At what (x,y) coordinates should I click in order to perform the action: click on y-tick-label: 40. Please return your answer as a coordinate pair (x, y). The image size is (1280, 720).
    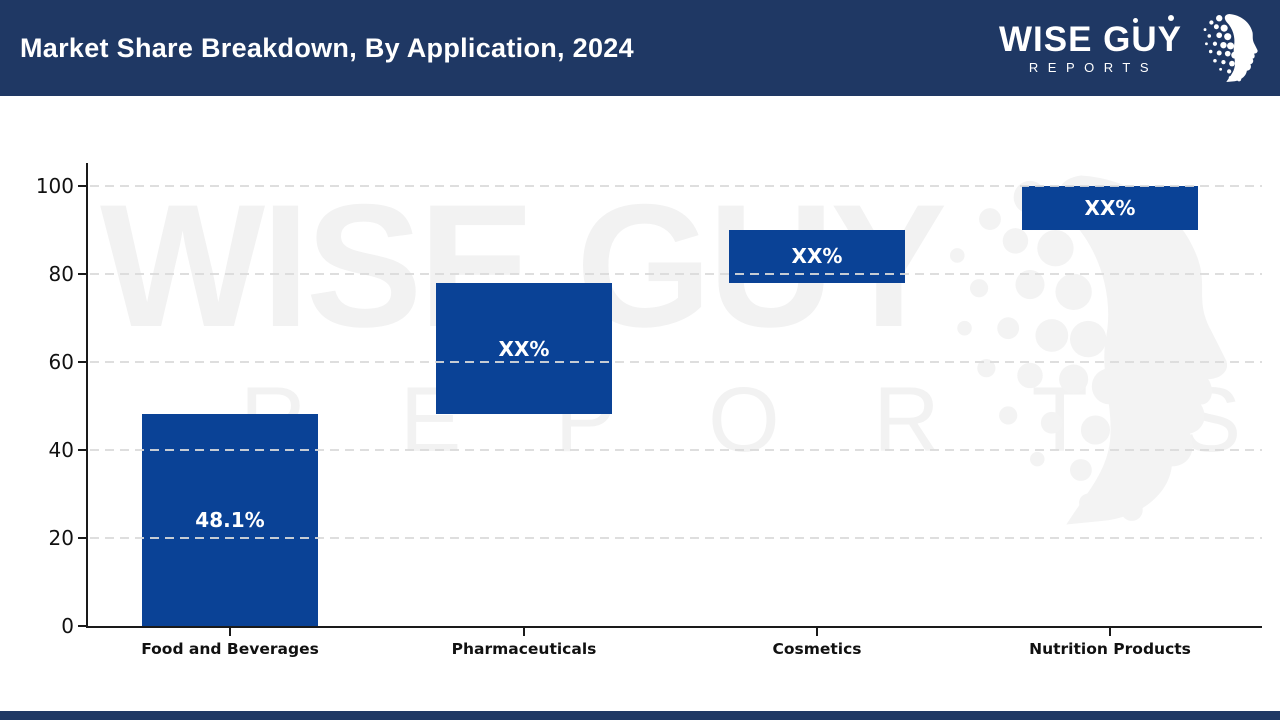
    Looking at the image, I should click on (61, 450).